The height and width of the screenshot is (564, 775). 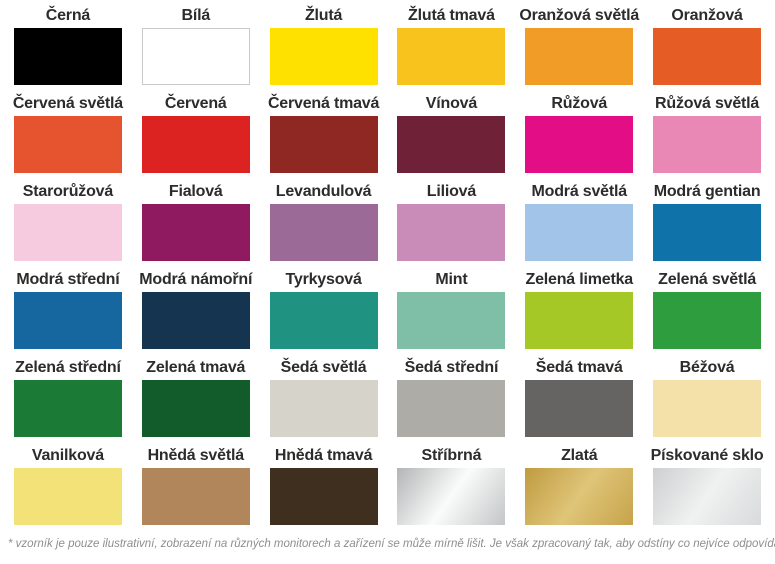 I want to click on color-swatch-cell: Mint, so click(x=452, y=313).